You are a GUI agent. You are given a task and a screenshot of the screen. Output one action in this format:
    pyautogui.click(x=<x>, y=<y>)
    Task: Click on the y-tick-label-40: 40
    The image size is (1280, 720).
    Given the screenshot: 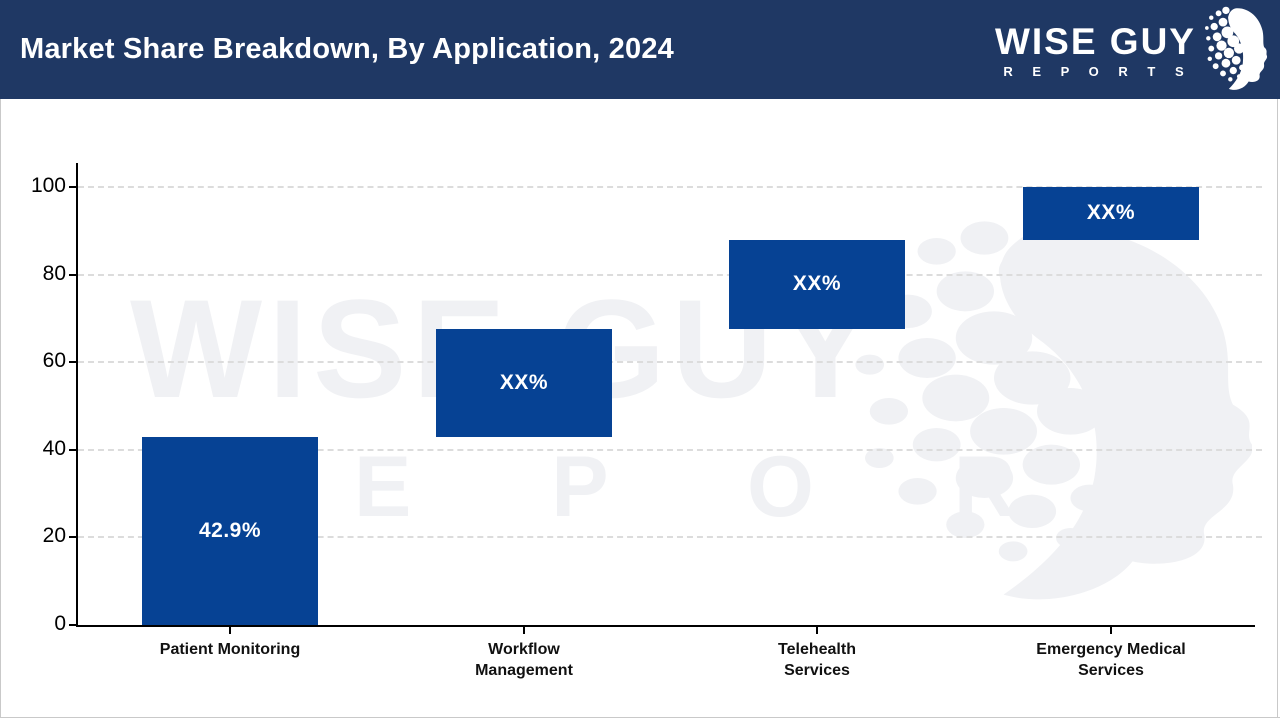 What is the action you would take?
    pyautogui.click(x=54, y=448)
    